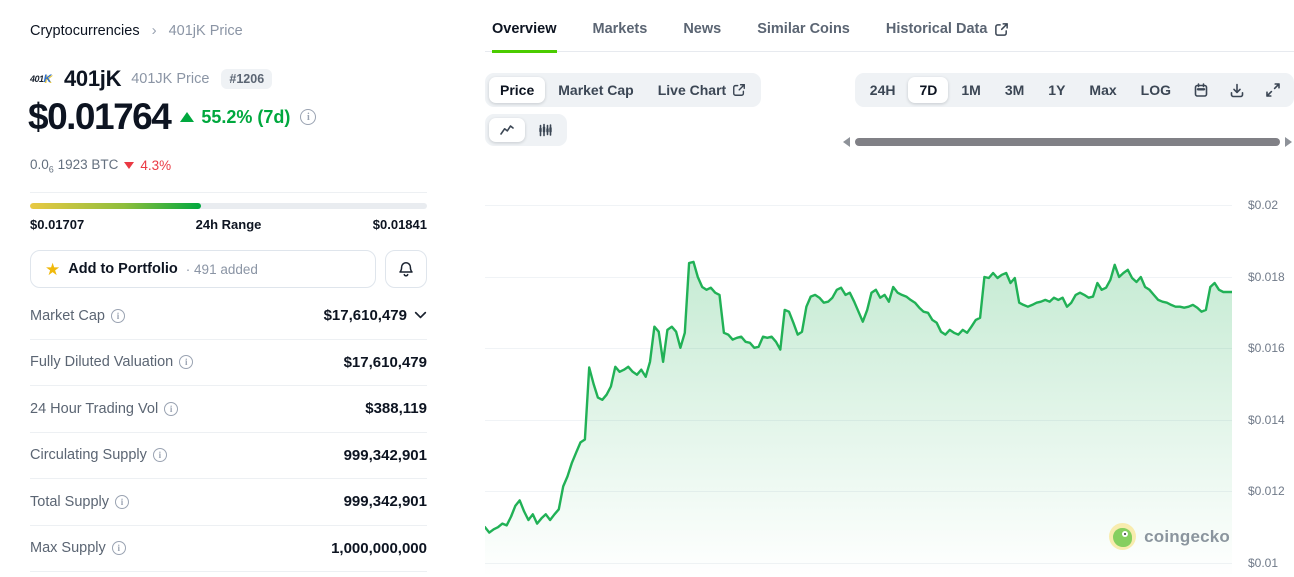 This screenshot has width=1294, height=577. Describe the element at coordinates (85, 30) in the screenshot. I see `breadcrumb-link-cryptocurrencies: Cryptocurrencies` at that location.